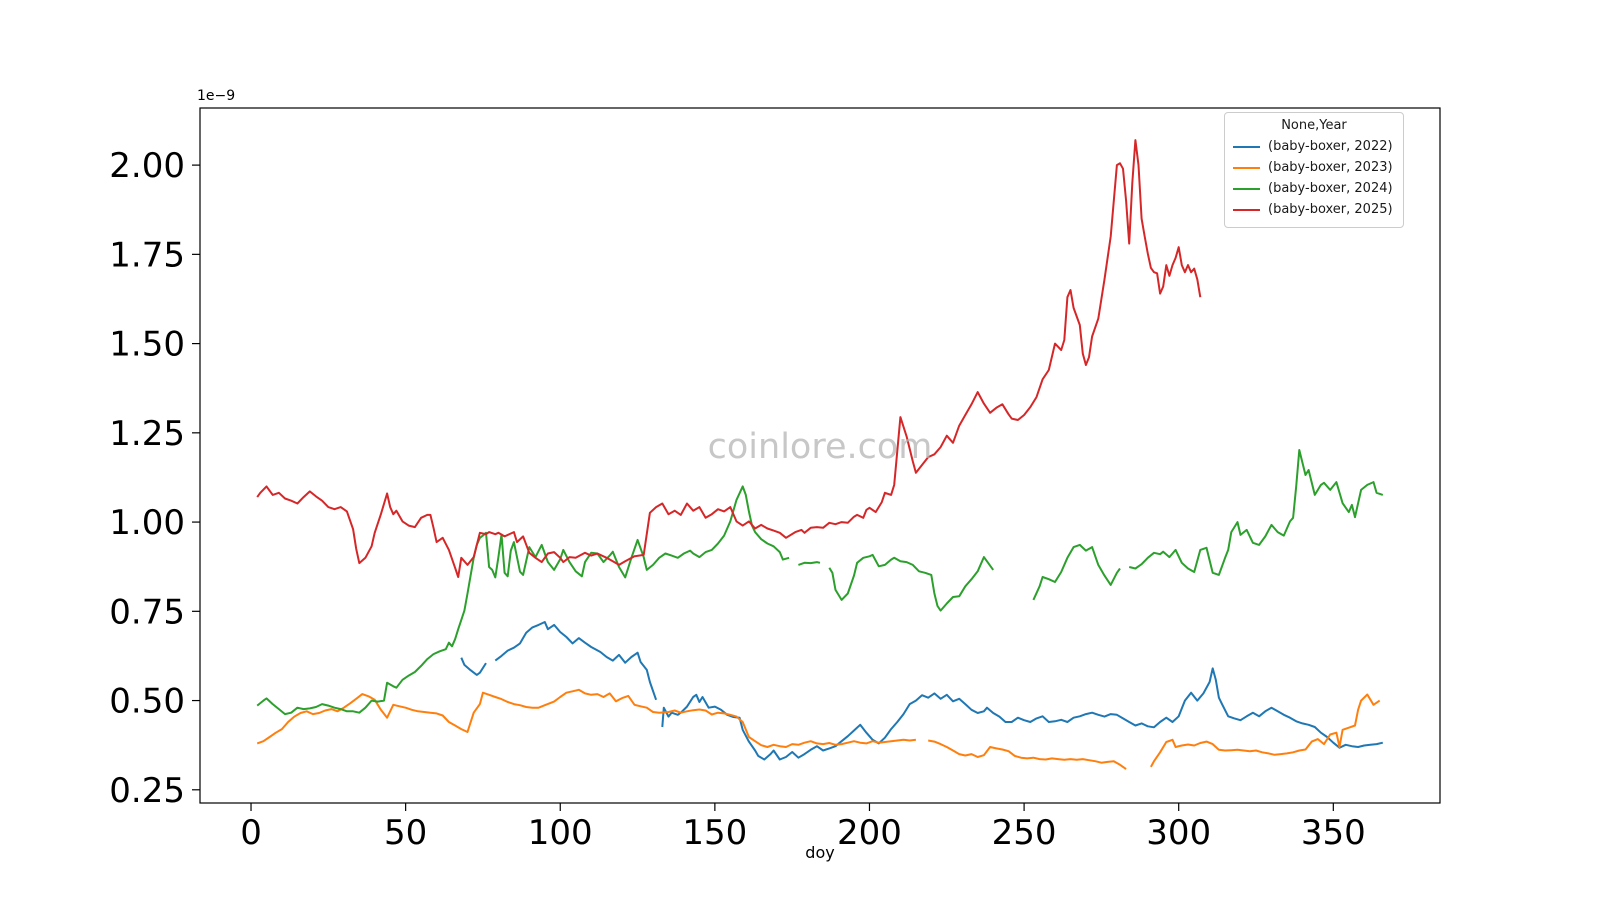 The width and height of the screenshot is (1600, 900). What do you see at coordinates (147, 702) in the screenshot?
I see `y-tick-label: 0.50` at bounding box center [147, 702].